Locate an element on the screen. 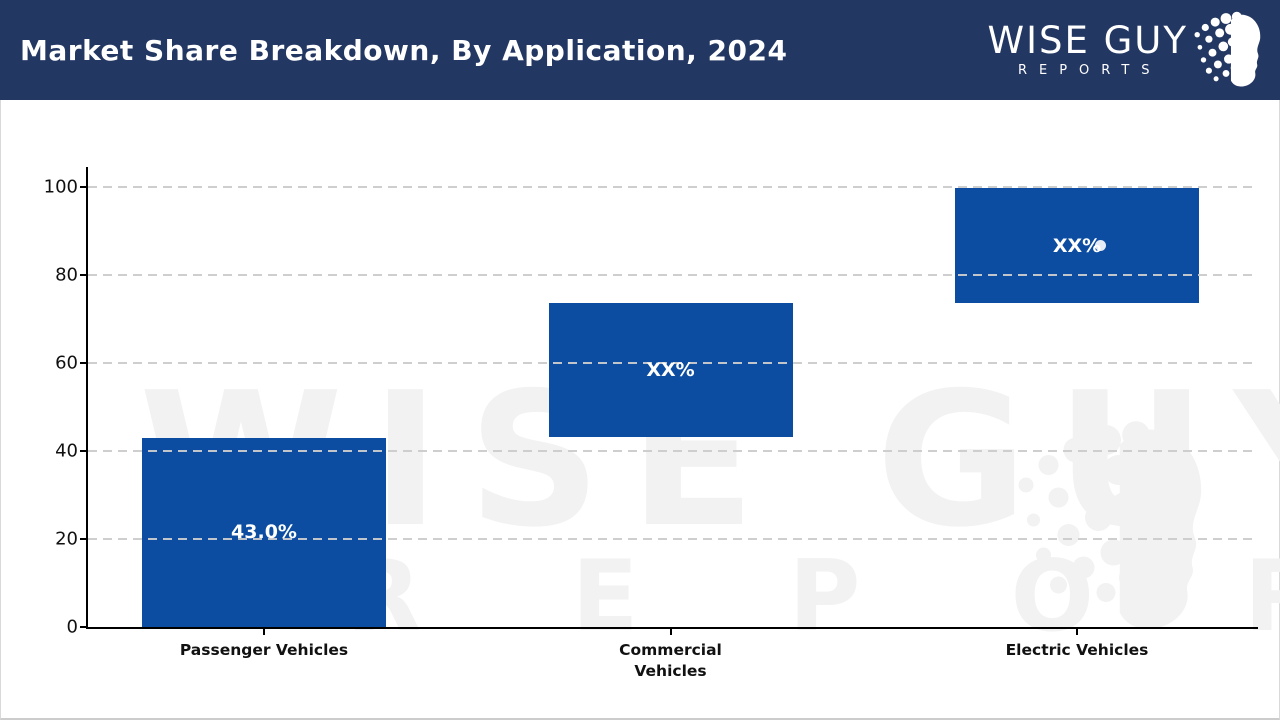 The width and height of the screenshot is (1280, 720). watermark-face-icon is located at coordinates (1110, 525).